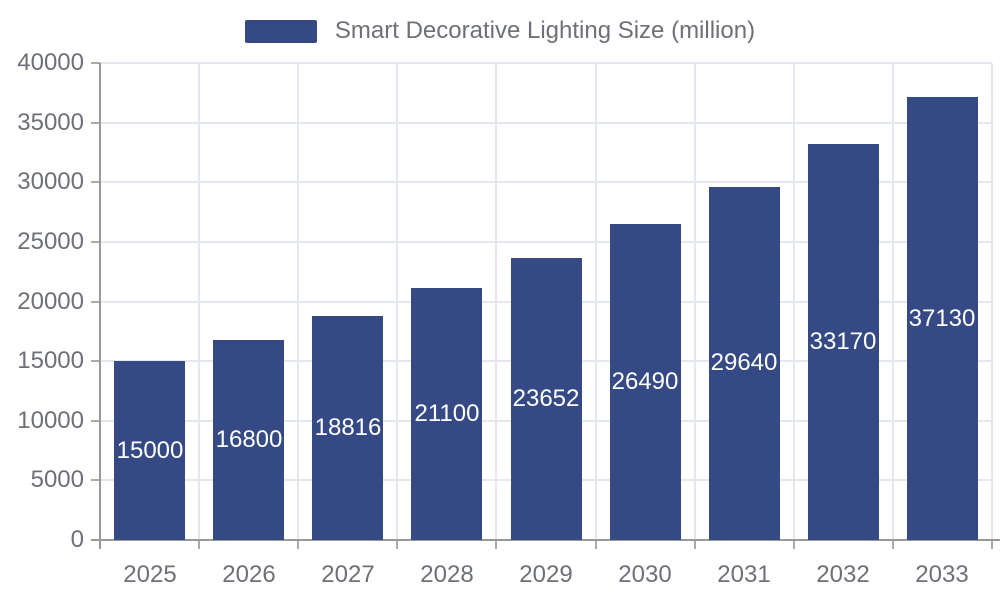 This screenshot has width=1000, height=600. I want to click on y-axis-tick-label: 25000, so click(50, 241).